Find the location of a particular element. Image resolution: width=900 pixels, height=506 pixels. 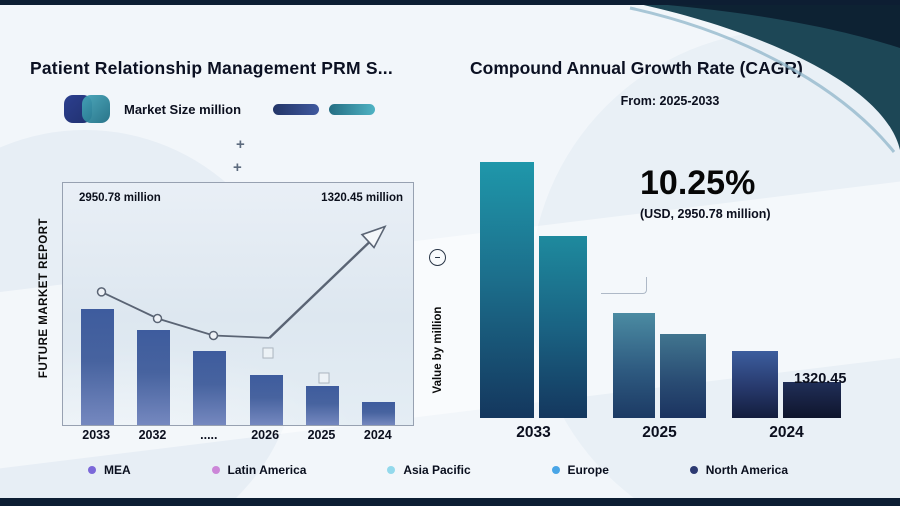

cagr-bar-2024-series-a is located at coordinates (755, 384).